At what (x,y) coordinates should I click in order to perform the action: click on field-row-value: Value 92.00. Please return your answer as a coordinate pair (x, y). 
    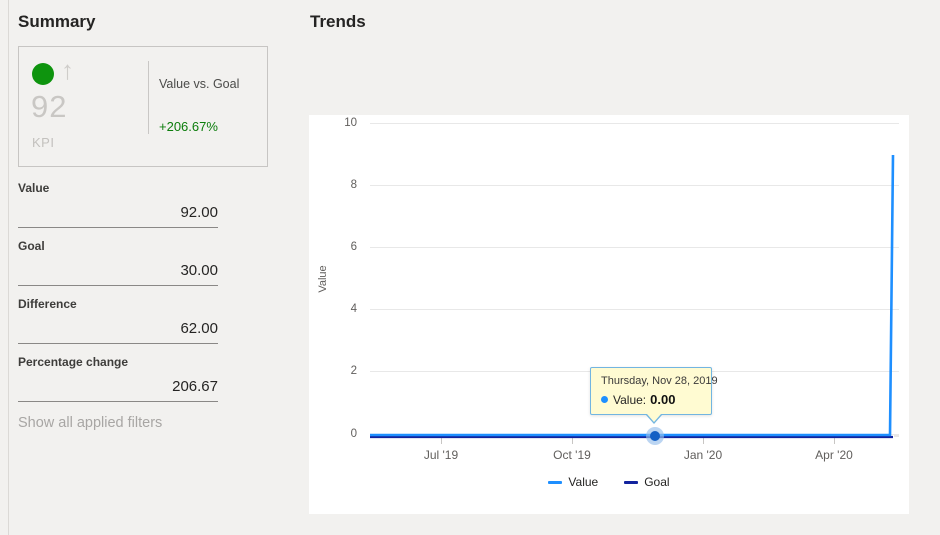
    Looking at the image, I should click on (118, 204).